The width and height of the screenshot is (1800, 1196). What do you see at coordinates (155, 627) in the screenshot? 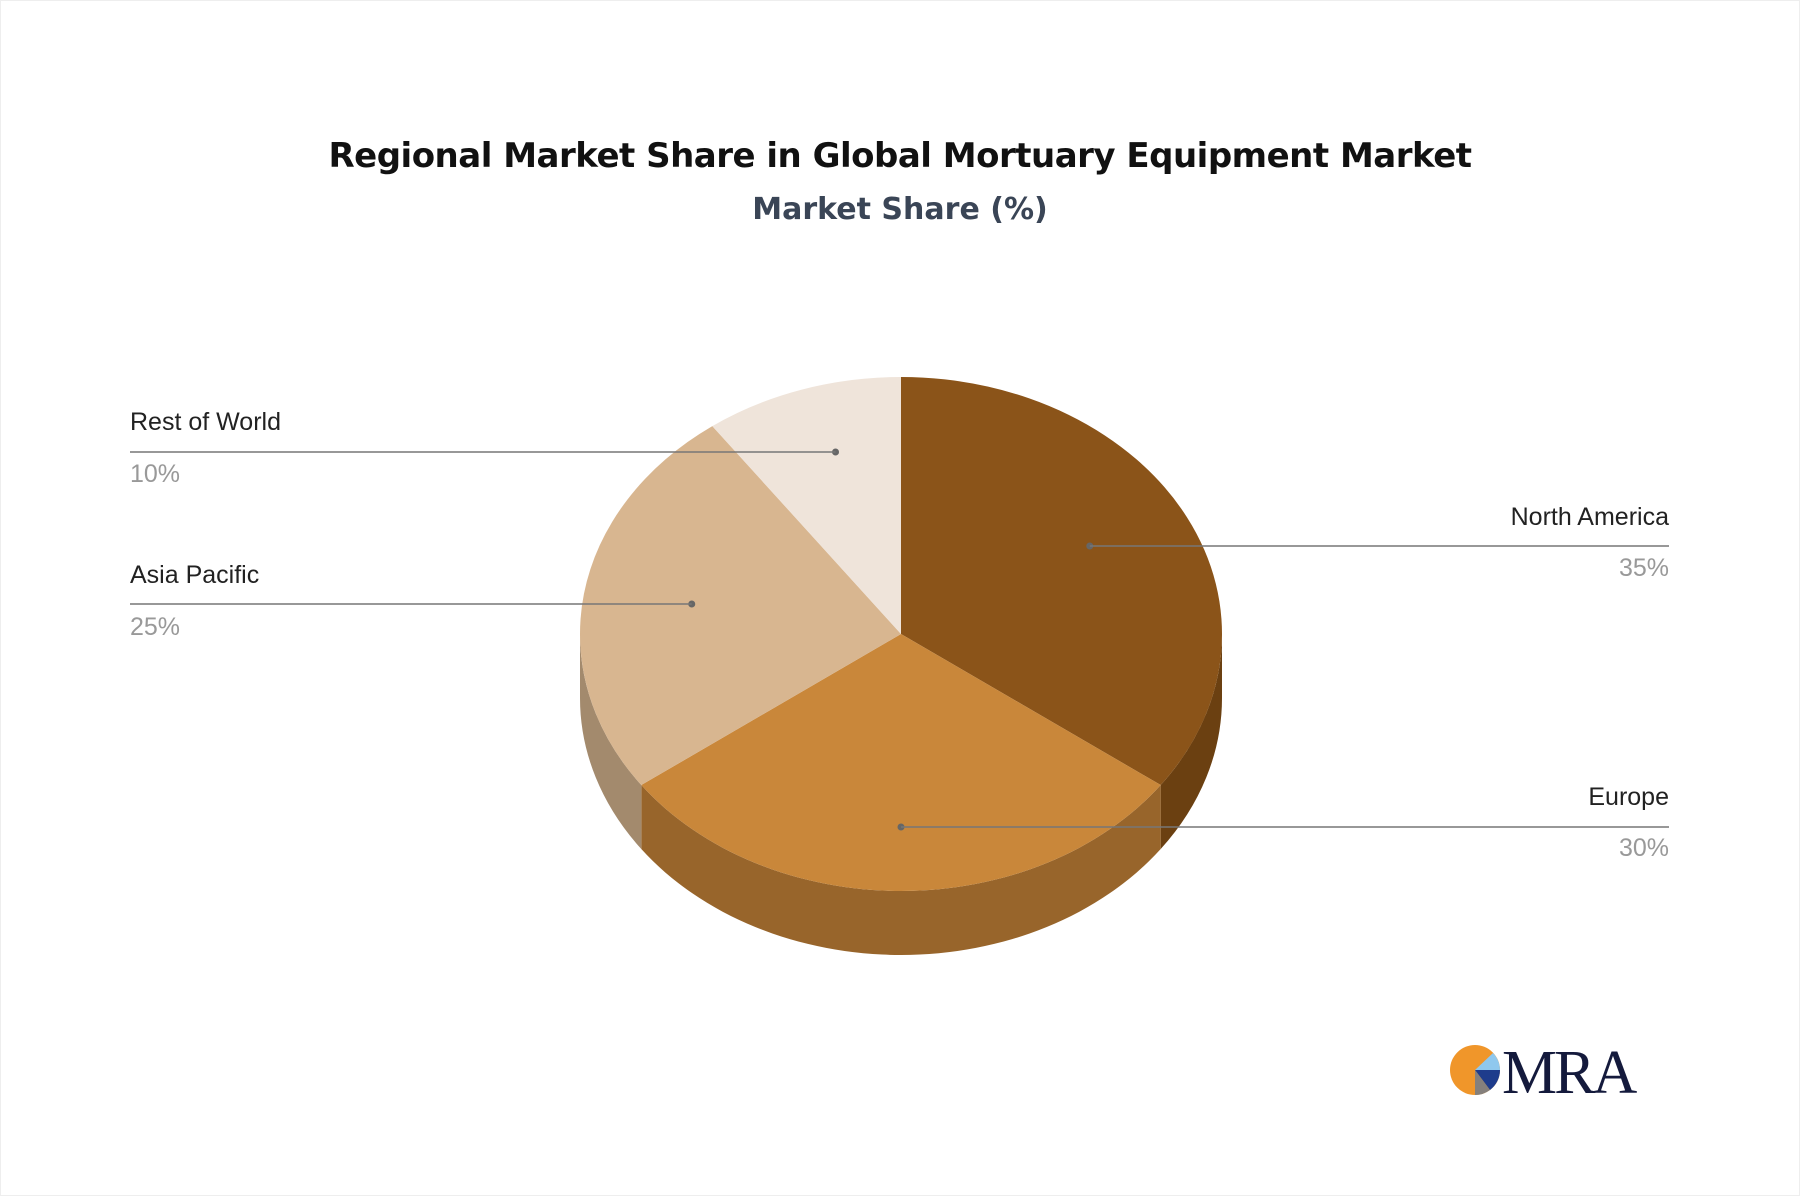
I see `slice-value-label: 25%` at bounding box center [155, 627].